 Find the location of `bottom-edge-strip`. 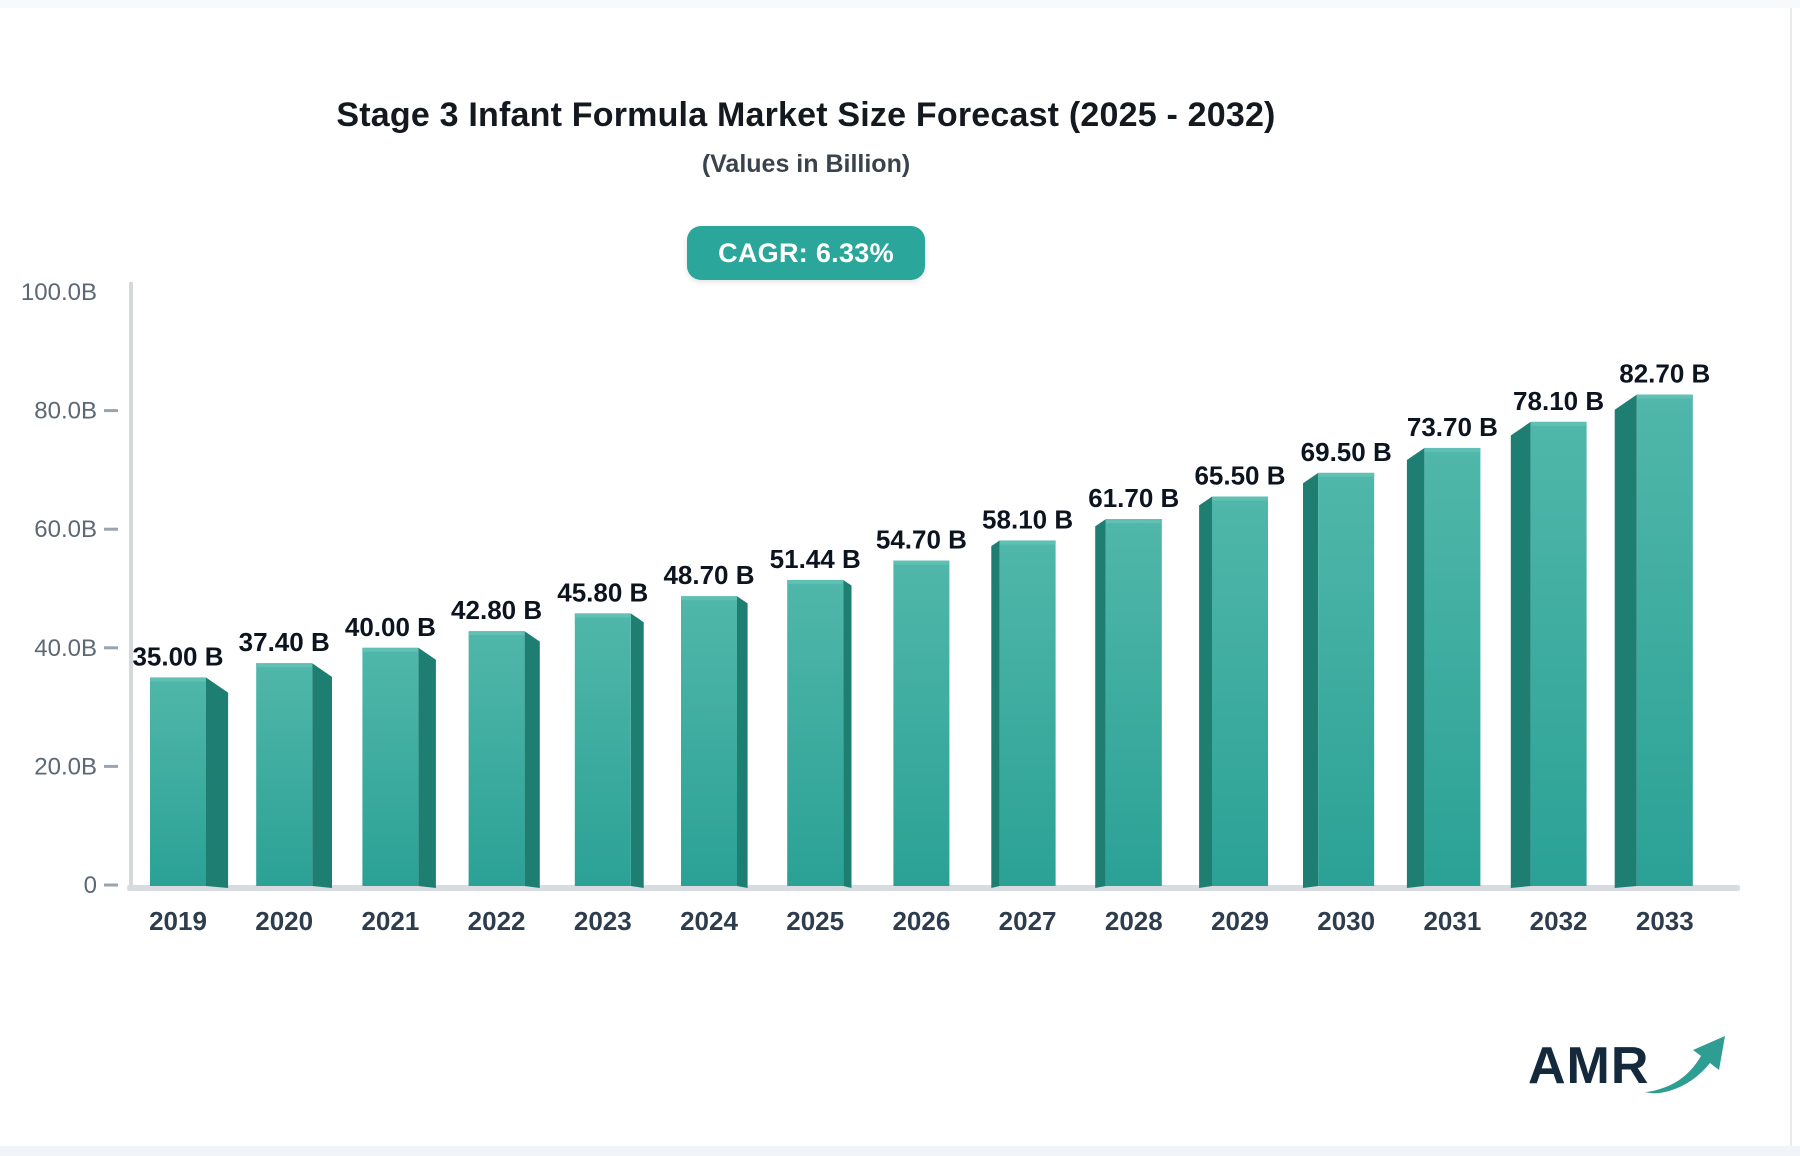

bottom-edge-strip is located at coordinates (900, 1151).